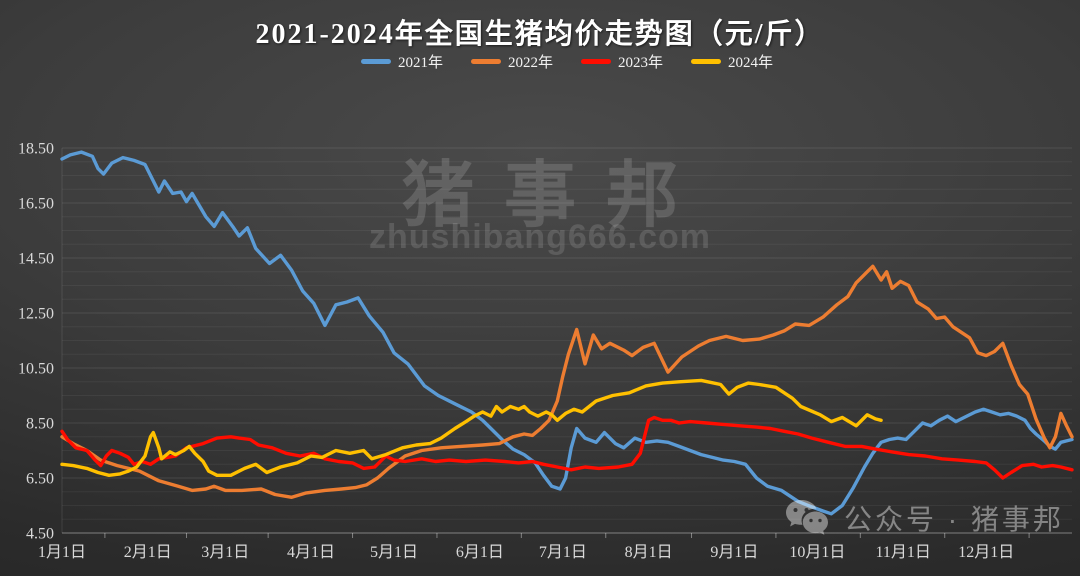  Describe the element at coordinates (36, 149) in the screenshot. I see `y-tick-label: 18.50` at that location.